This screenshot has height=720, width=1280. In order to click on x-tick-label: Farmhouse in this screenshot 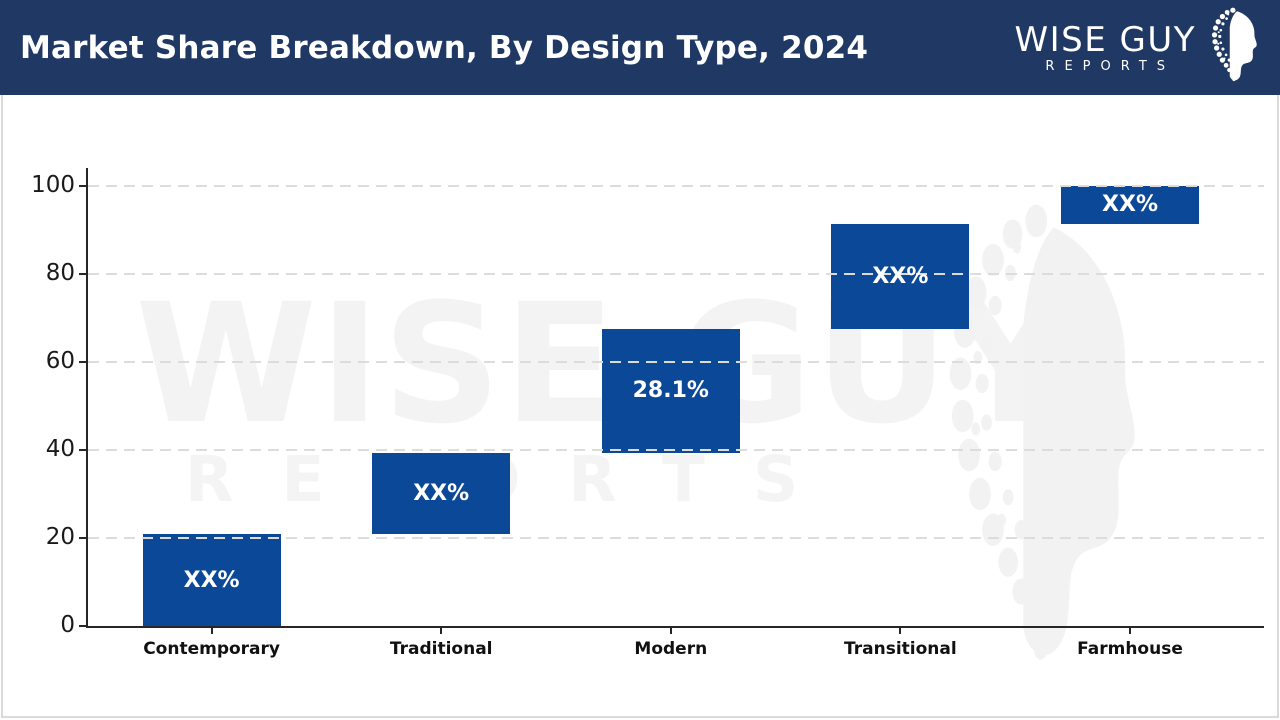, I will do `click(1130, 649)`.